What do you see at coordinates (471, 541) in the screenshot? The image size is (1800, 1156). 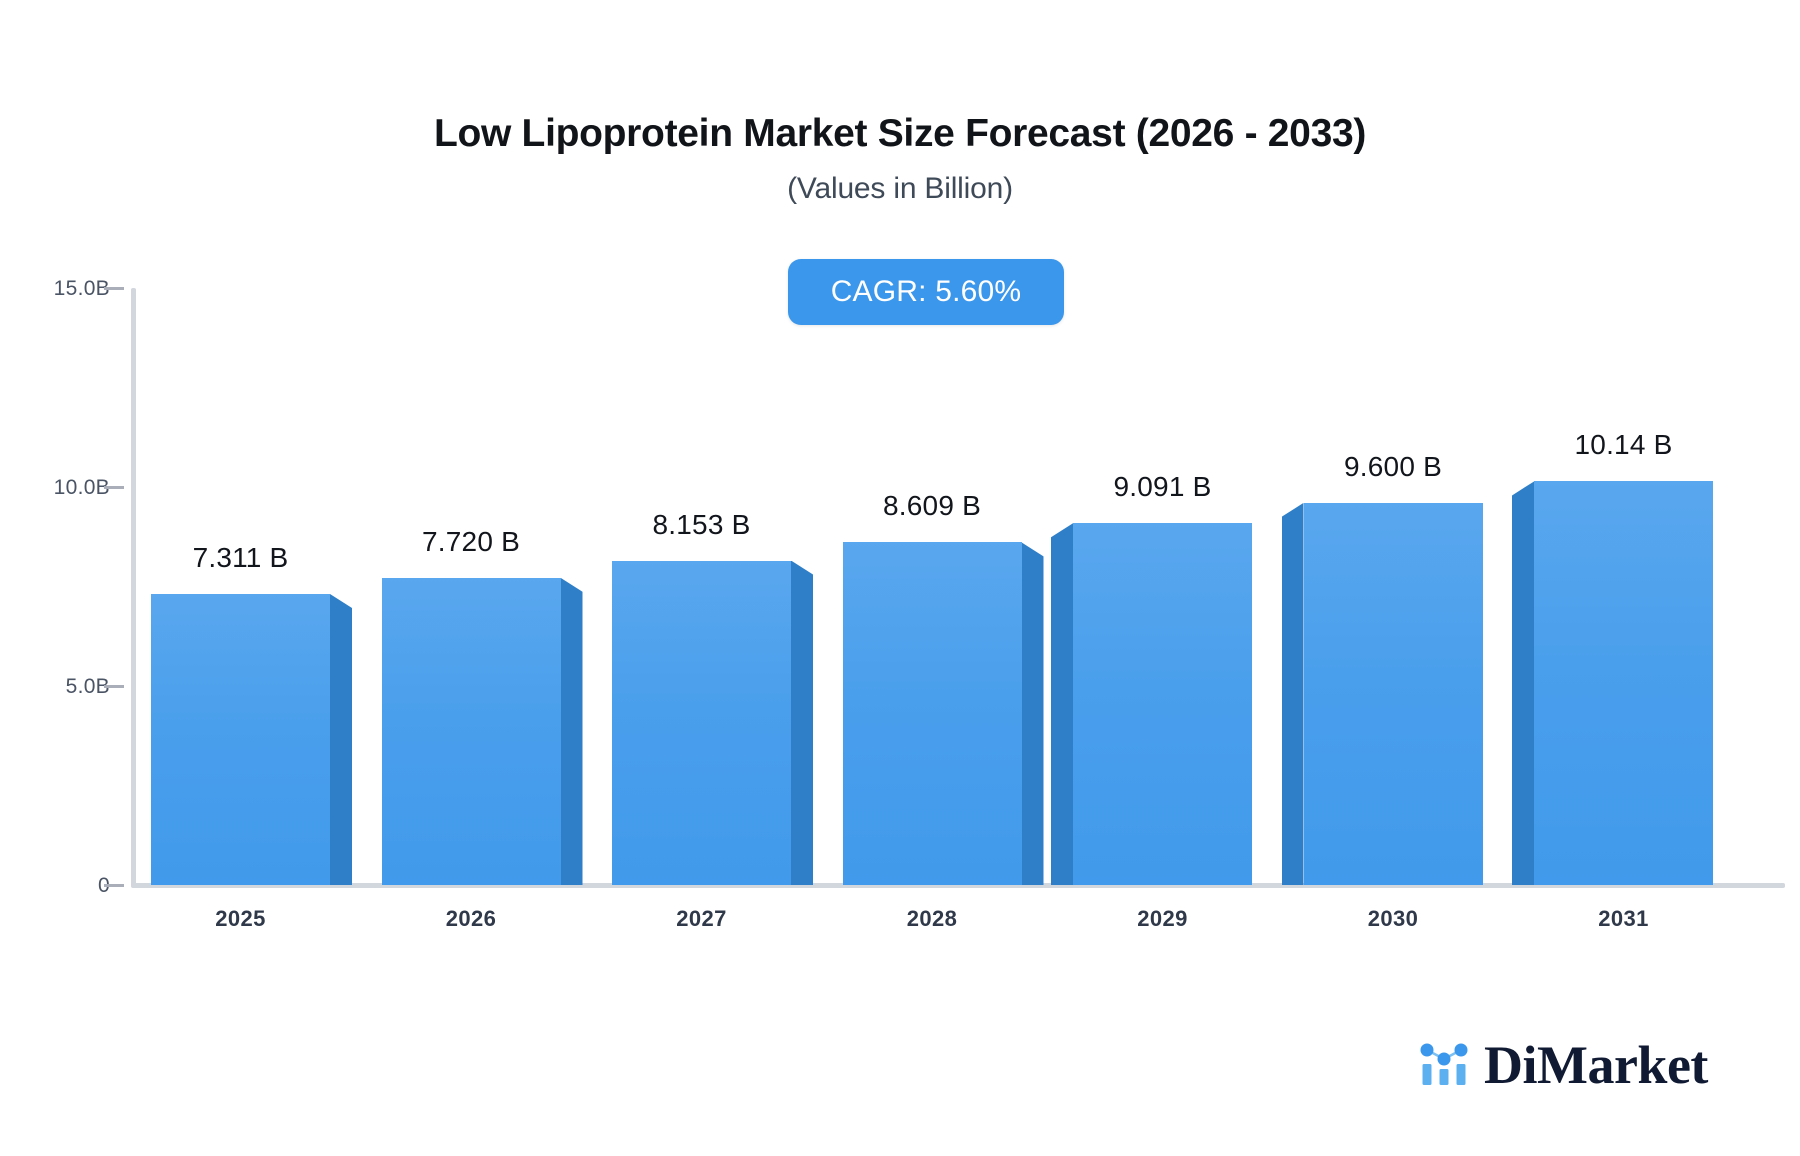 I see `bar-value-label: 7.720 B` at bounding box center [471, 541].